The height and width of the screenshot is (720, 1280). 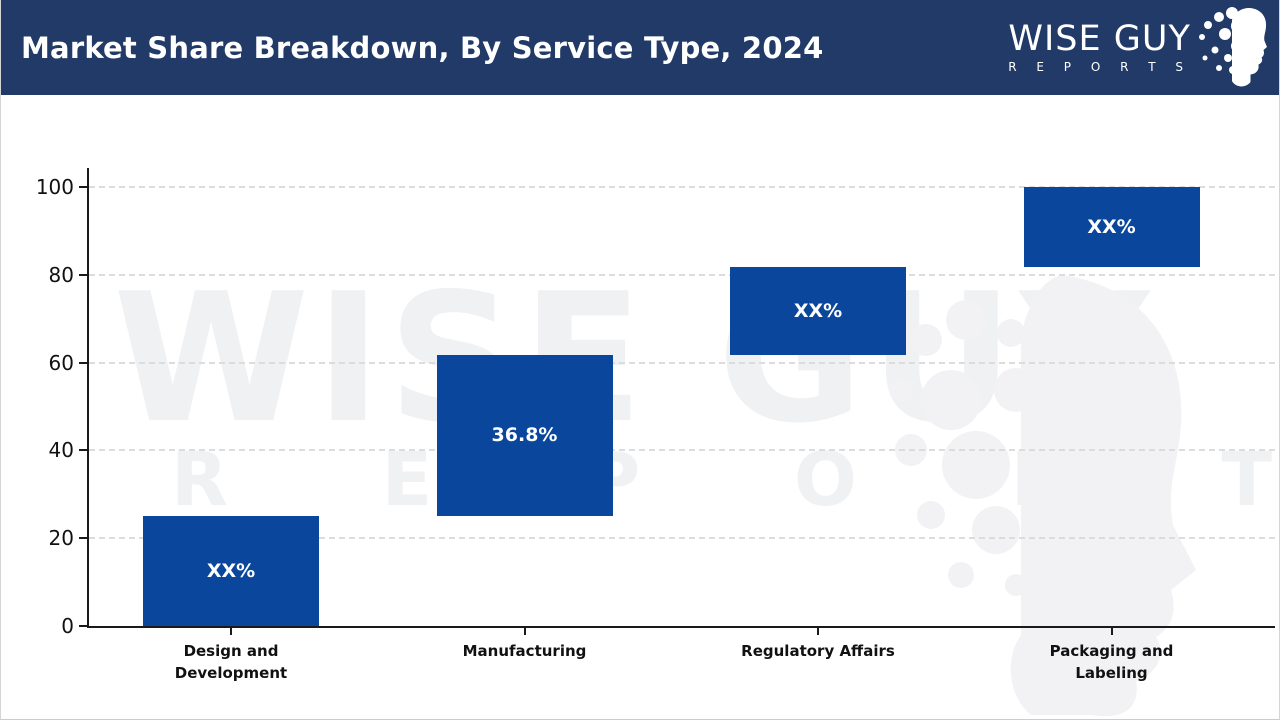 What do you see at coordinates (1233, 46) in the screenshot?
I see `logo-head-icon` at bounding box center [1233, 46].